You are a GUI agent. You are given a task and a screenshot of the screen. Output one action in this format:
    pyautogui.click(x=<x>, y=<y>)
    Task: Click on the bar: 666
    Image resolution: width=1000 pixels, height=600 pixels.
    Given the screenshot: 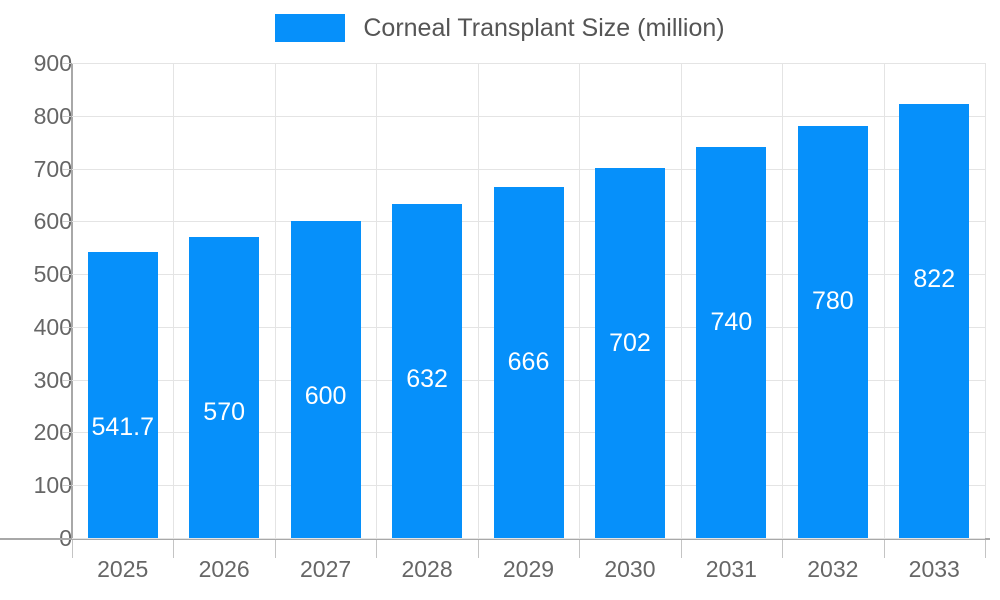 What is the action you would take?
    pyautogui.click(x=528, y=362)
    